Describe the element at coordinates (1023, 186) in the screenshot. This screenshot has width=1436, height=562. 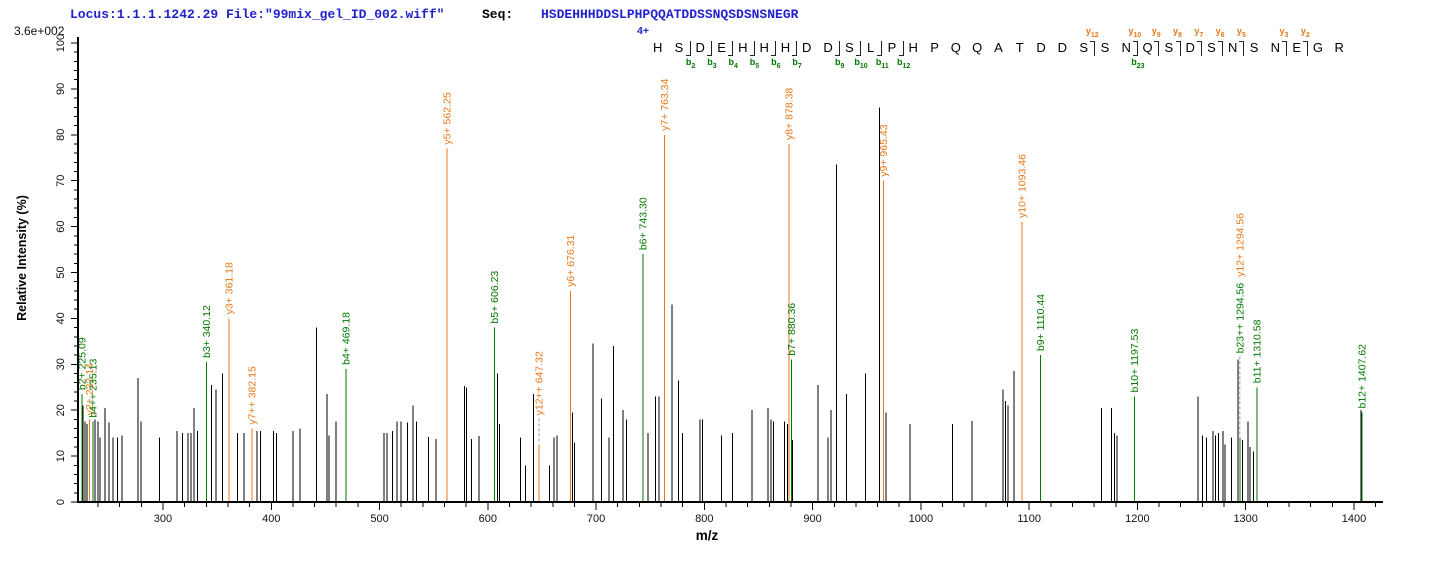
I see `peak-label: y10+ 1093.46` at that location.